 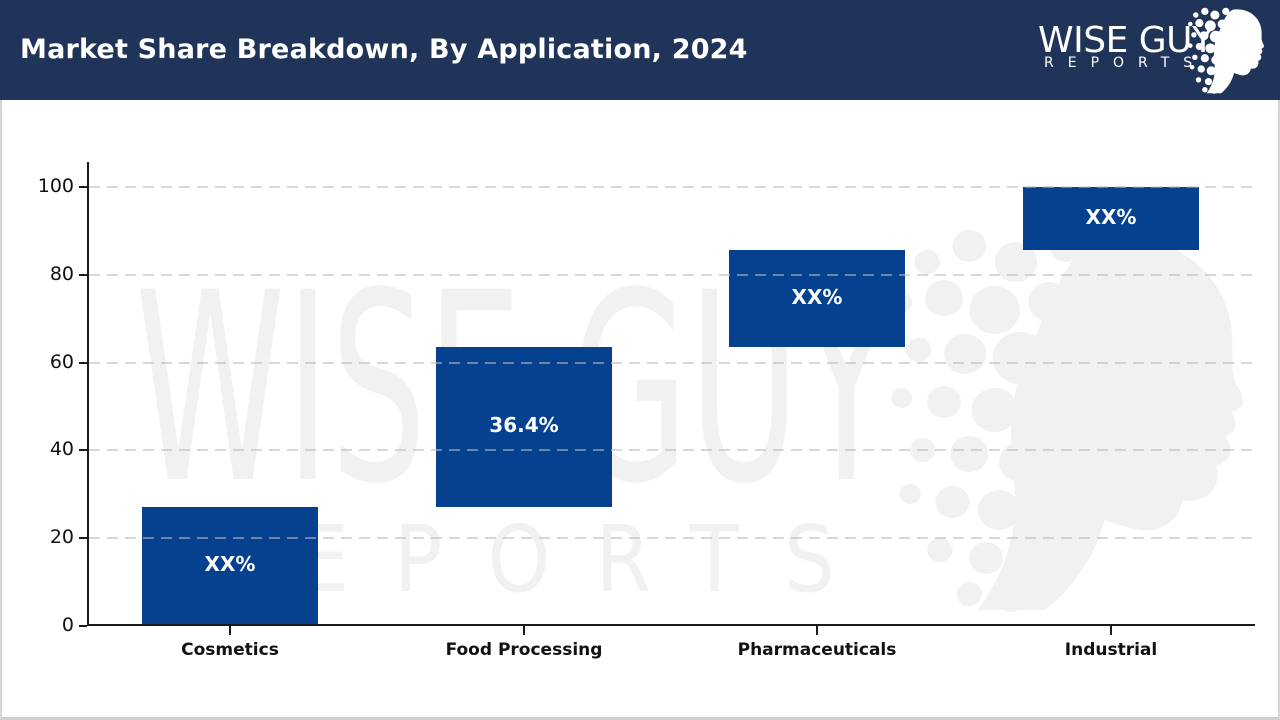 I want to click on y-tick-label-40: 40, so click(x=61, y=449).